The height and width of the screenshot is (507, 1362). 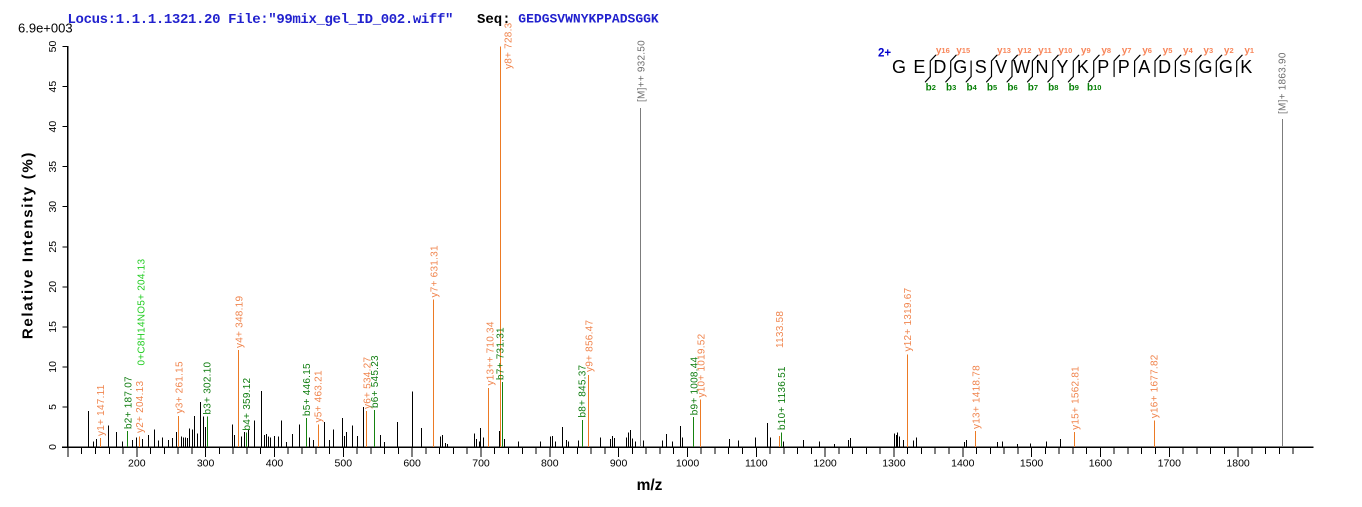 What do you see at coordinates (782, 398) in the screenshot?
I see `svg-text: b10+ 1136.51` at bounding box center [782, 398].